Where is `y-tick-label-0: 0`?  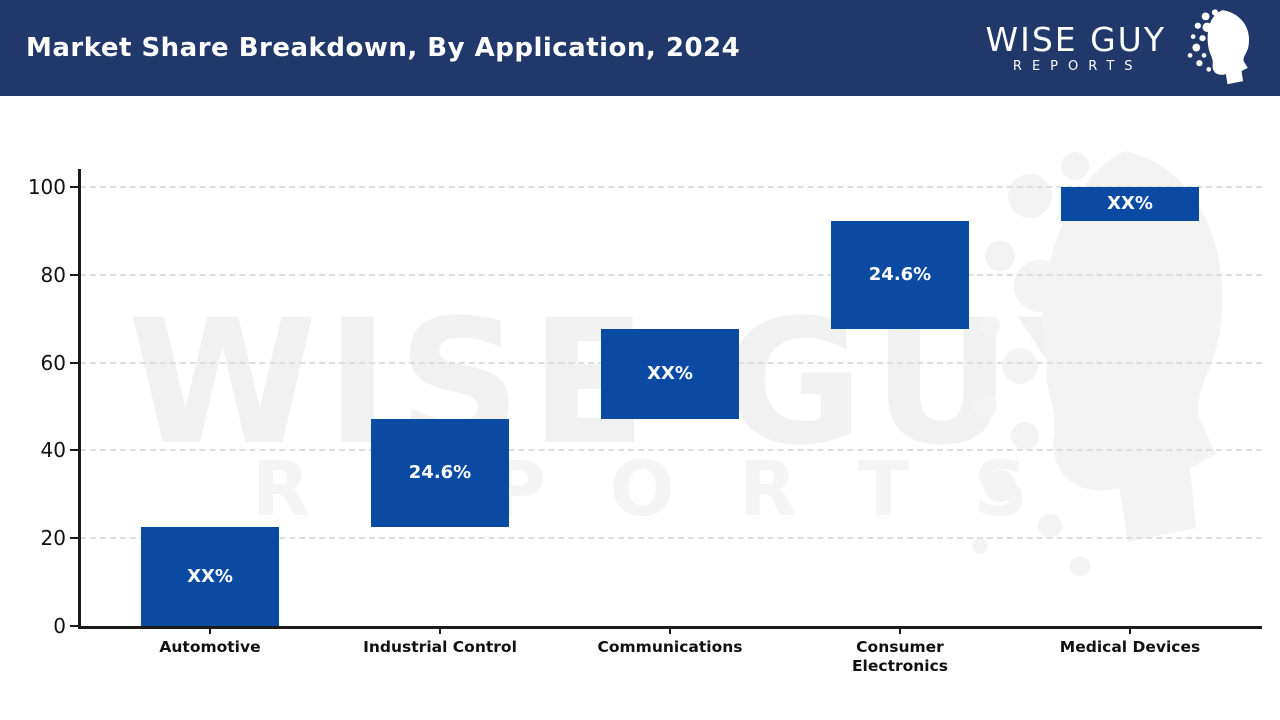 y-tick-label-0: 0 is located at coordinates (59, 626).